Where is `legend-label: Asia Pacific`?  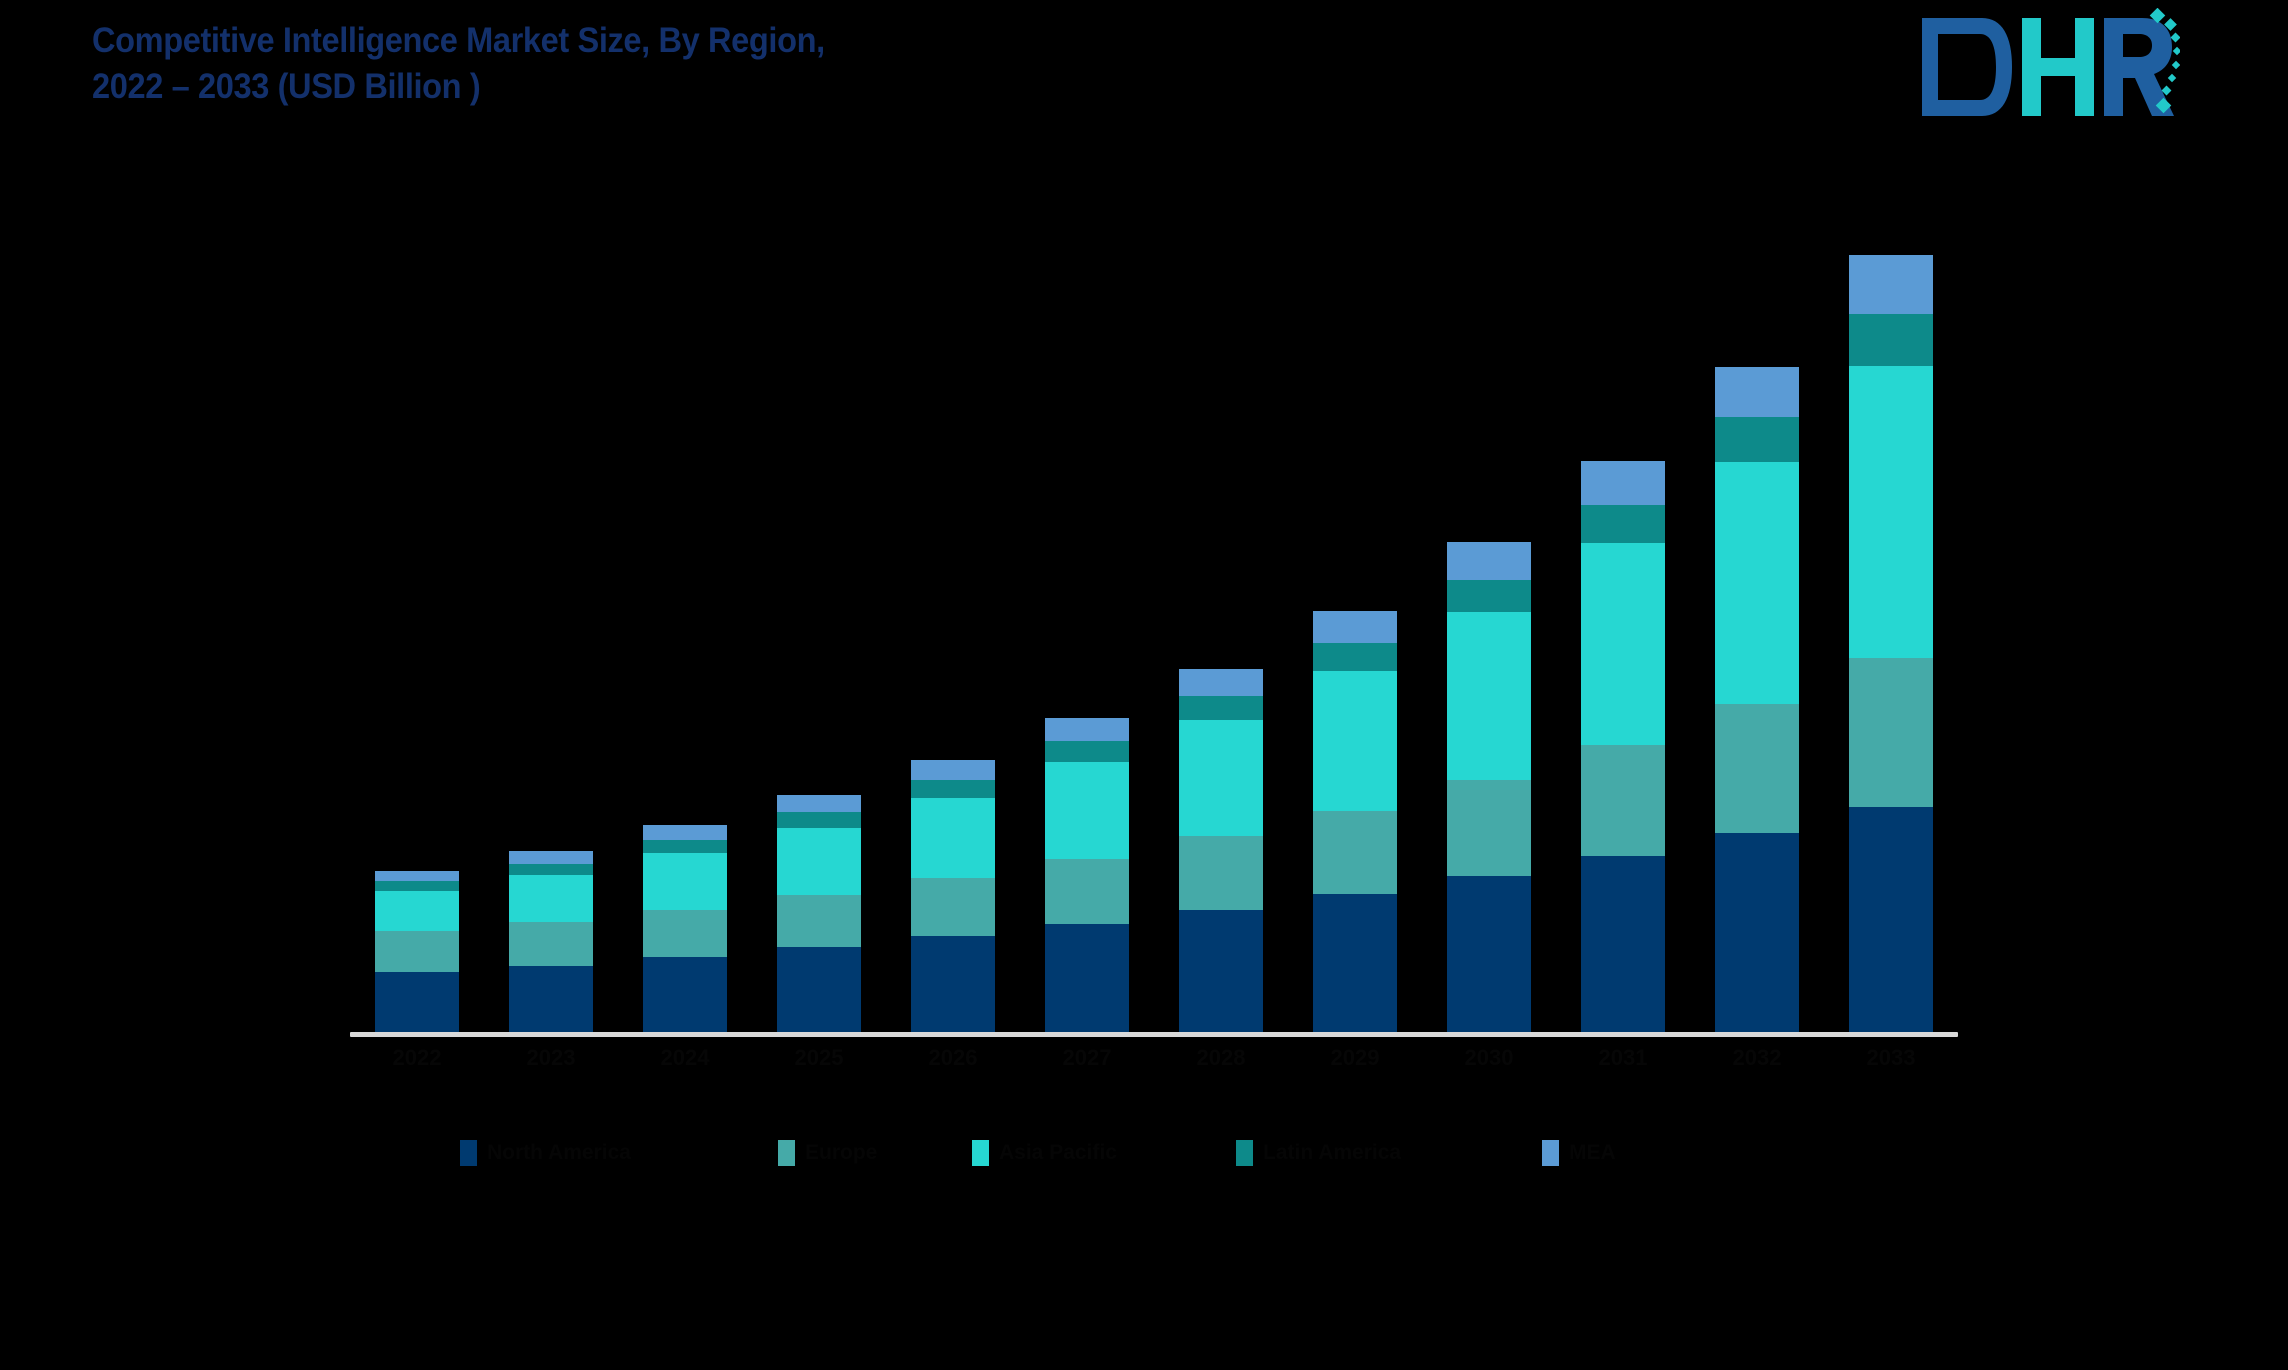
legend-label: Asia Pacific is located at coordinates (1058, 1152).